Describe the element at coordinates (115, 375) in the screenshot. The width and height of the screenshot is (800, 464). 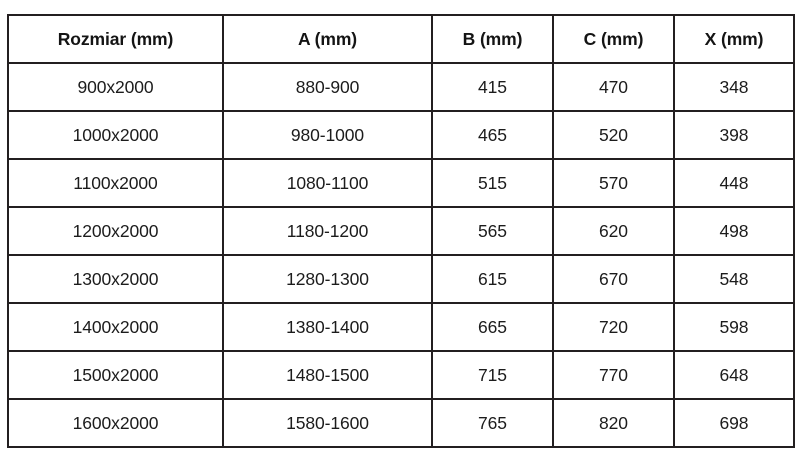
I see `cell-size: 1500x2000` at that location.